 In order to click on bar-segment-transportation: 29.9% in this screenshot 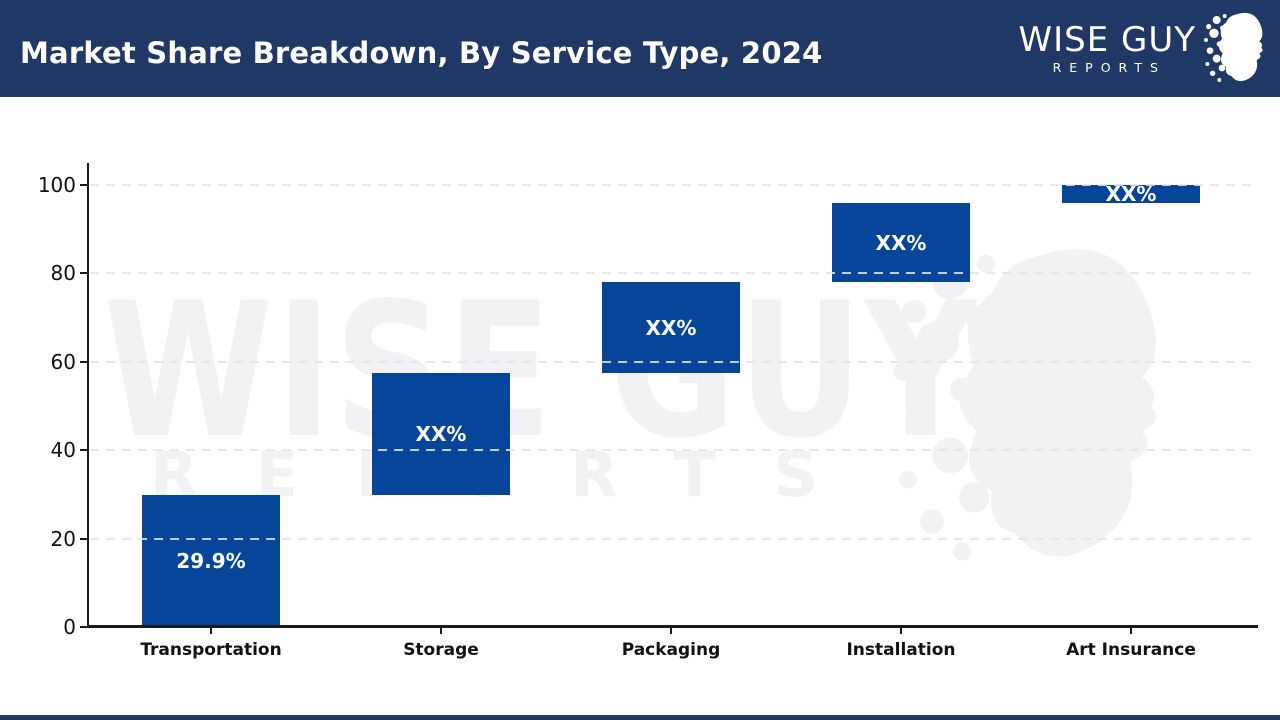, I will do `click(211, 561)`.